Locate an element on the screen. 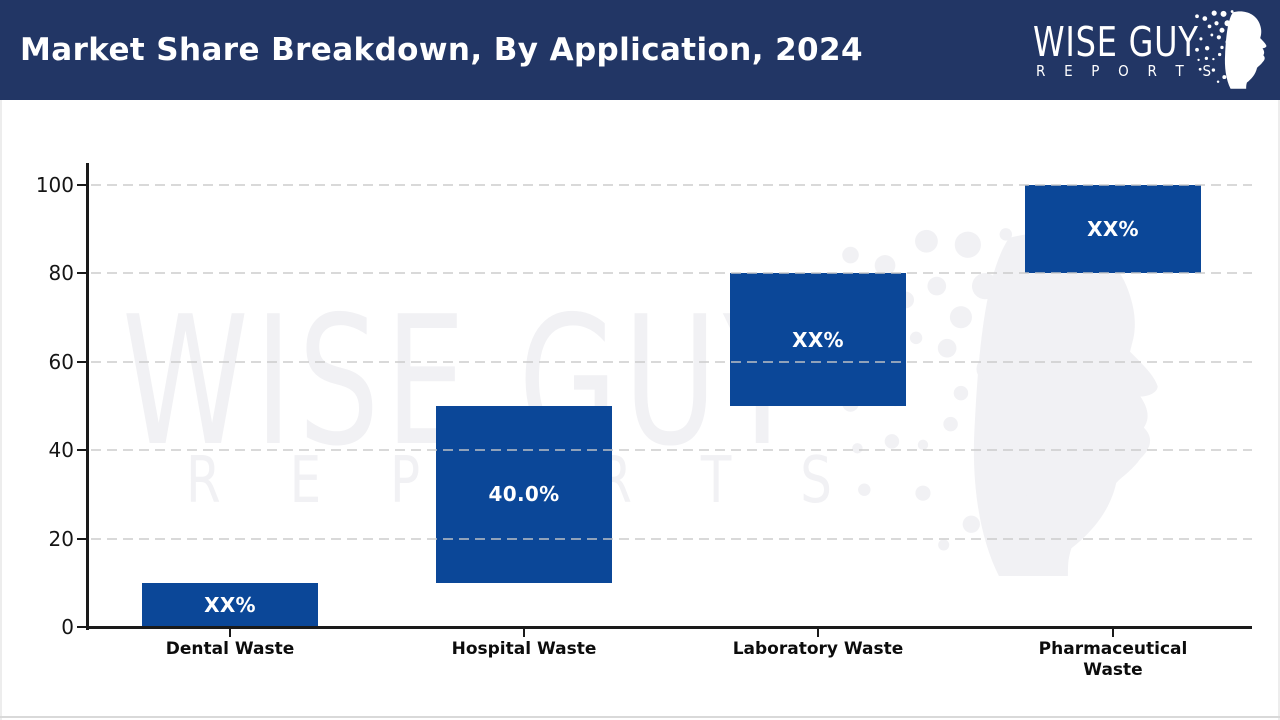 This screenshot has width=1280, height=720. right-edge-rule is located at coordinates (1279, 410).